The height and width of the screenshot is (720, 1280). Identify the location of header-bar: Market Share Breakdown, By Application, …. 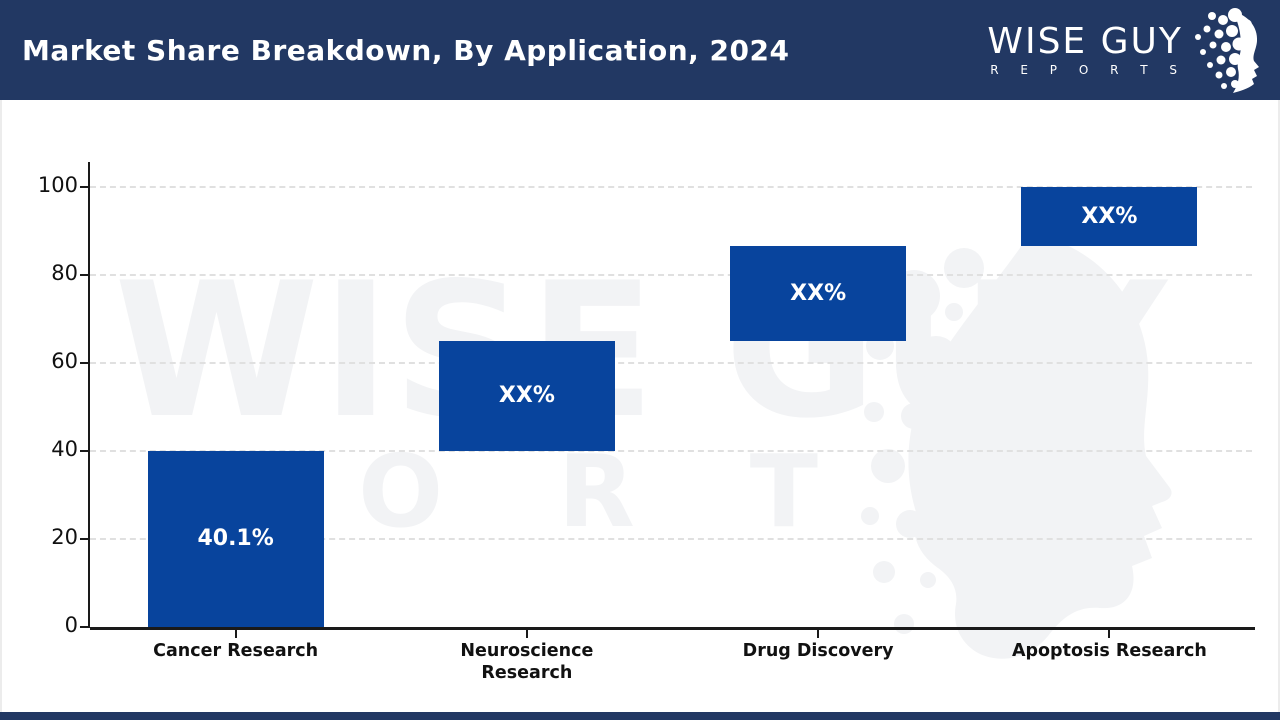
(640, 50).